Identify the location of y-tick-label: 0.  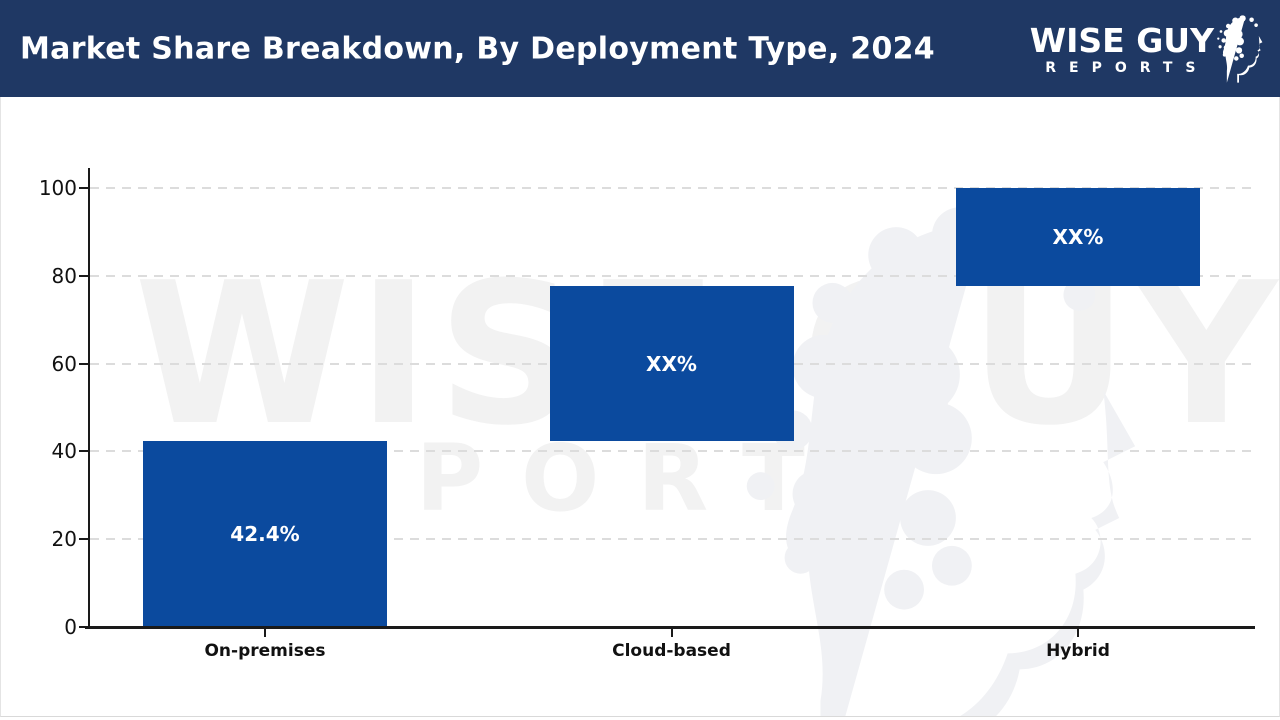
(70, 627).